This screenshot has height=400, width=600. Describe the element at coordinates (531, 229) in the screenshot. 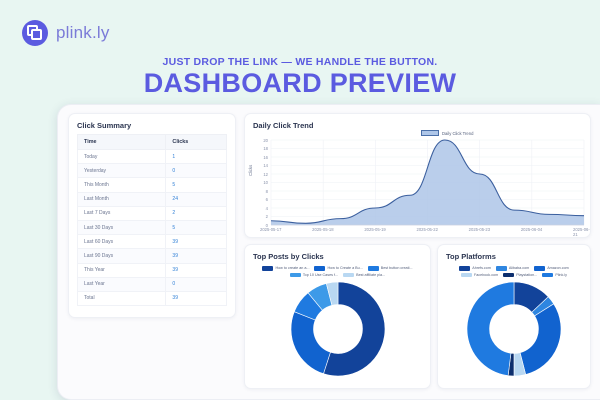

I see `x-axis-tick: 2025-06-04` at that location.